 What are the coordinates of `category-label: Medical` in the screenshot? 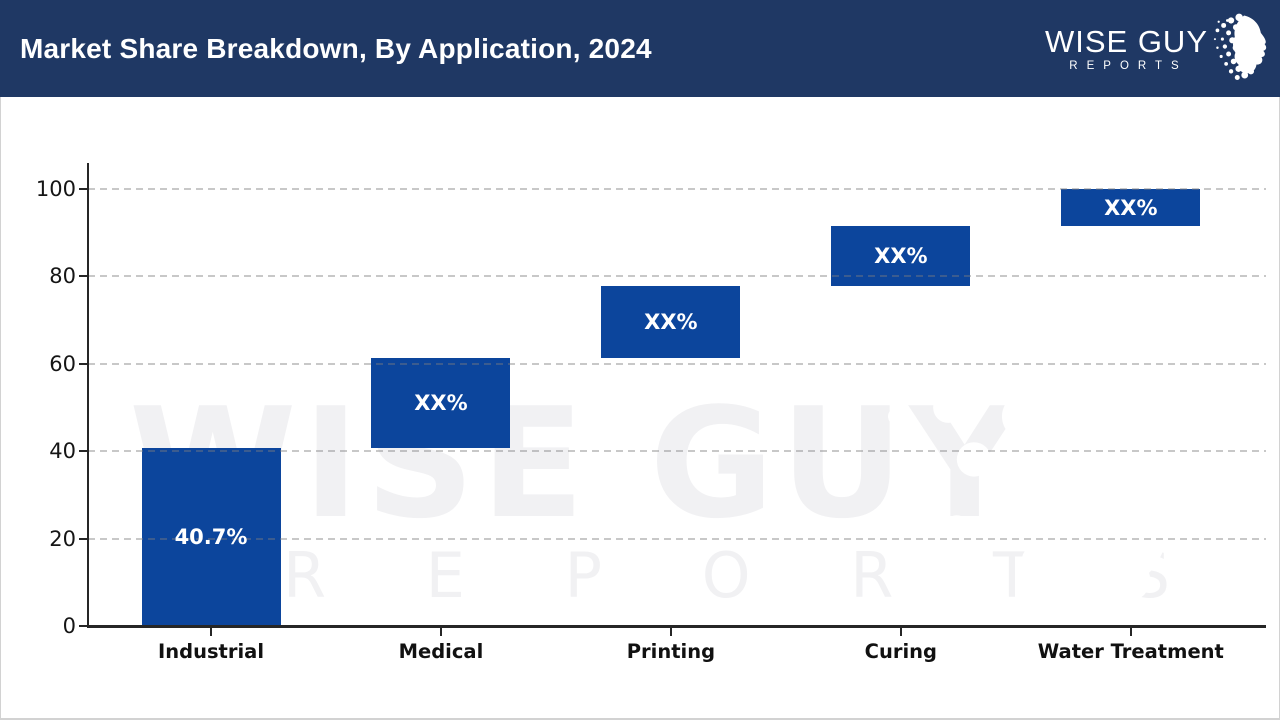 It's located at (441, 651).